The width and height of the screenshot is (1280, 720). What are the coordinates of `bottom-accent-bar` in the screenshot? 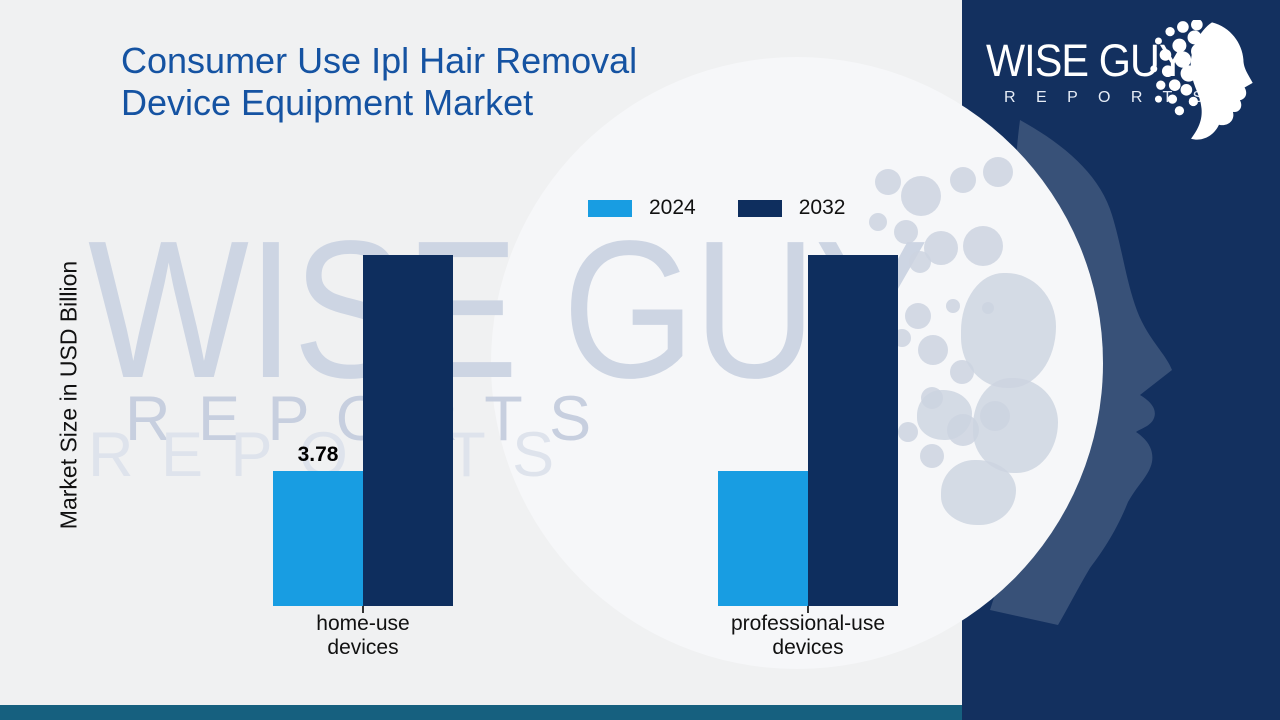 It's located at (640, 712).